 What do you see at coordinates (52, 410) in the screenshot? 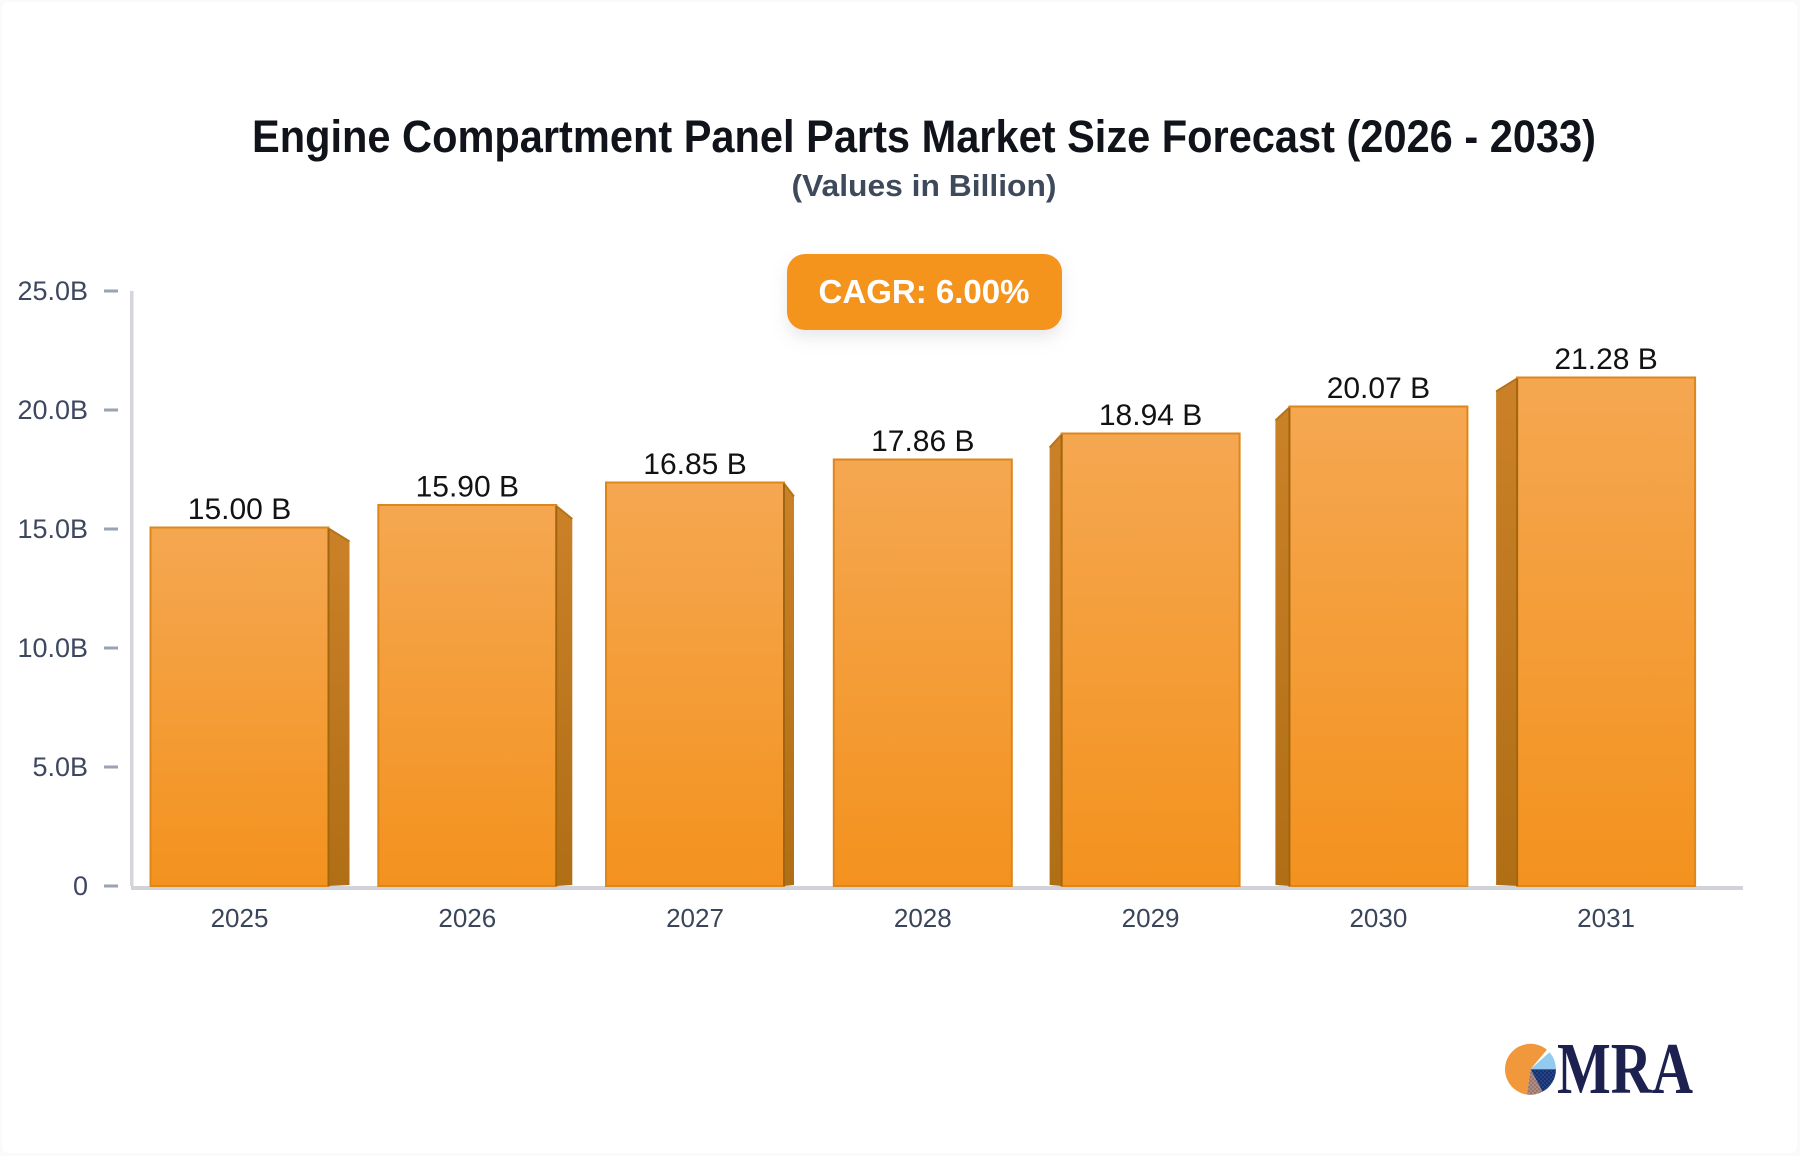
I see `svg-text: 20.0B` at bounding box center [52, 410].